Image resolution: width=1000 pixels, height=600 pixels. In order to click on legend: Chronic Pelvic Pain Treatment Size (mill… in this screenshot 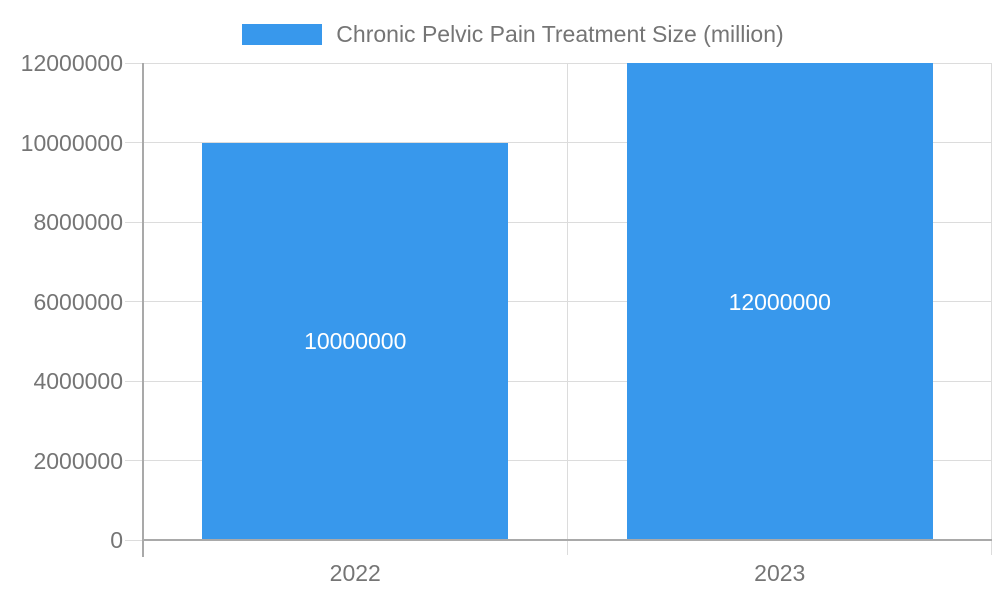, I will do `click(500, 34)`.